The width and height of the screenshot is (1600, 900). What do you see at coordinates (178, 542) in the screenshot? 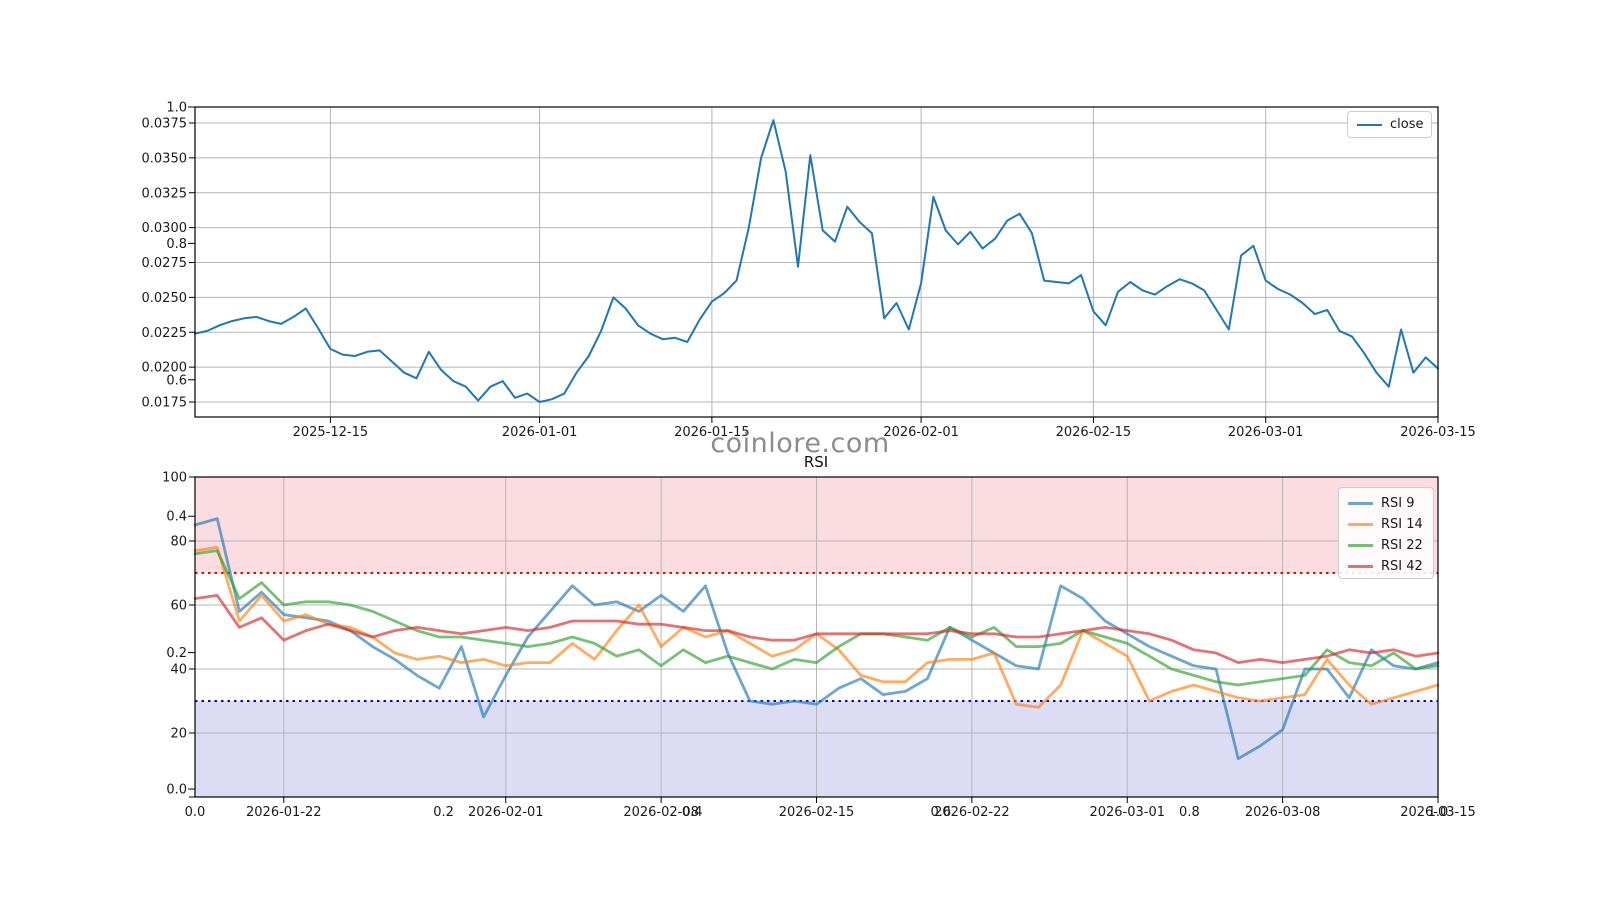
I see `rsi-y-tick-label: 80` at bounding box center [178, 542].